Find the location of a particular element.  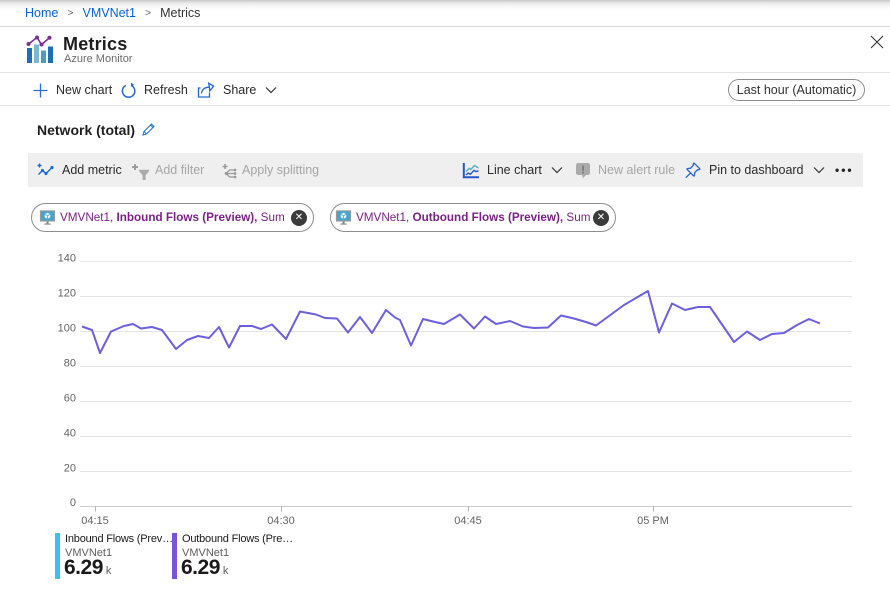

svg-text: 120 is located at coordinates (67, 294).